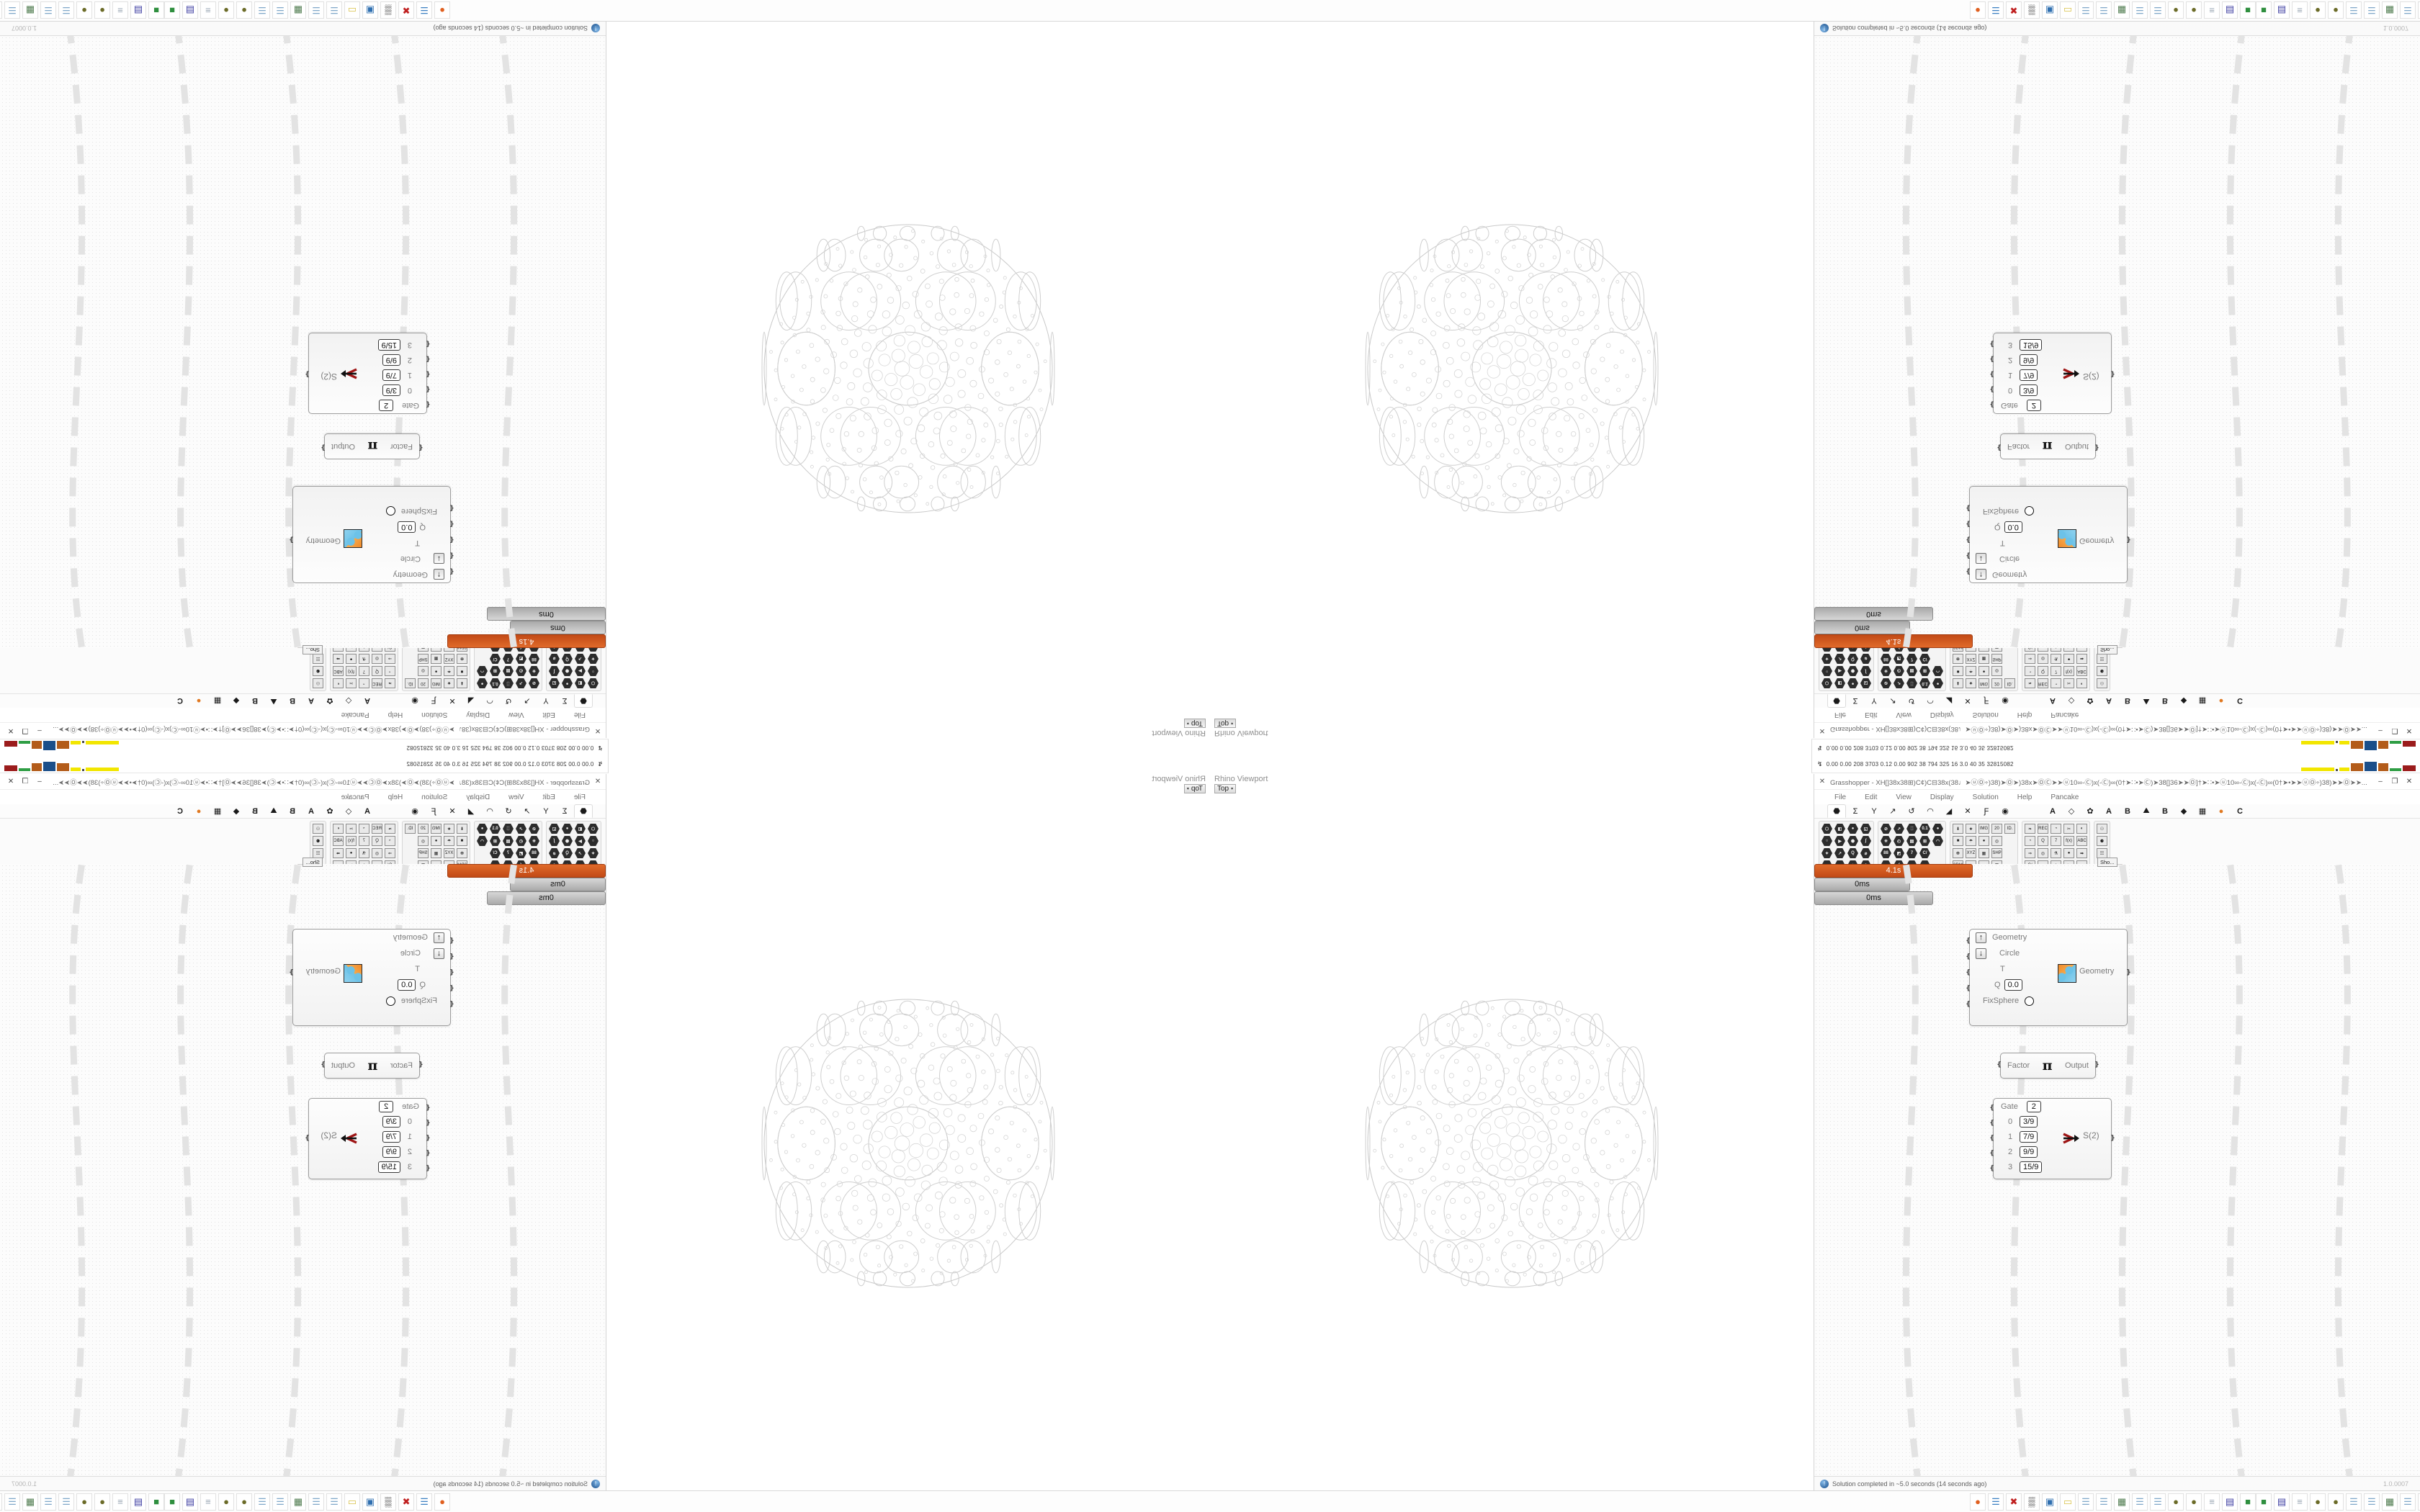  Describe the element at coordinates (190, 10) in the screenshot. I see `taskbar-item-save: ▤` at that location.